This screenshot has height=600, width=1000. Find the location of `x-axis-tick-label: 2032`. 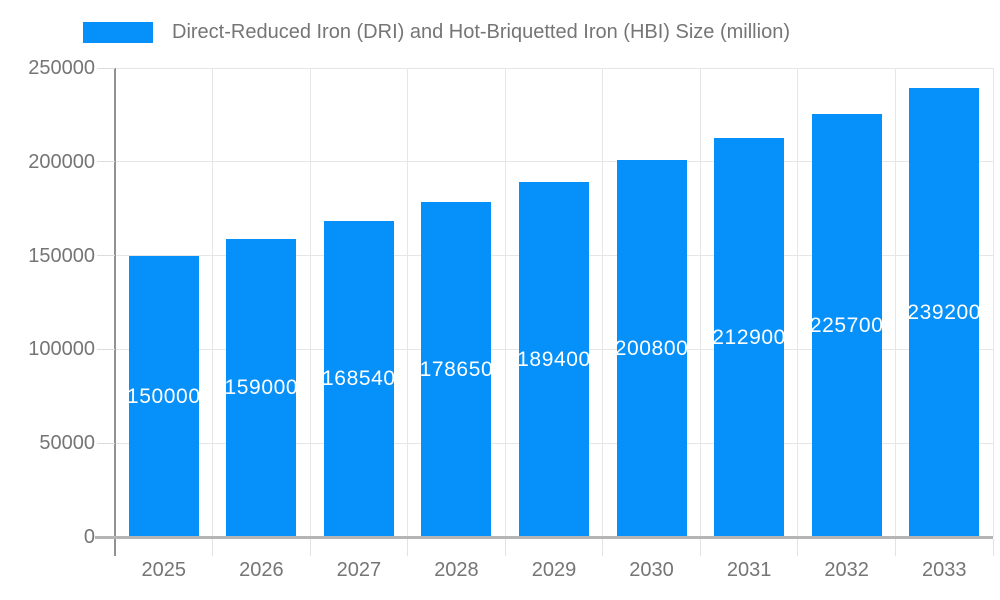

x-axis-tick-label: 2032 is located at coordinates (846, 570).